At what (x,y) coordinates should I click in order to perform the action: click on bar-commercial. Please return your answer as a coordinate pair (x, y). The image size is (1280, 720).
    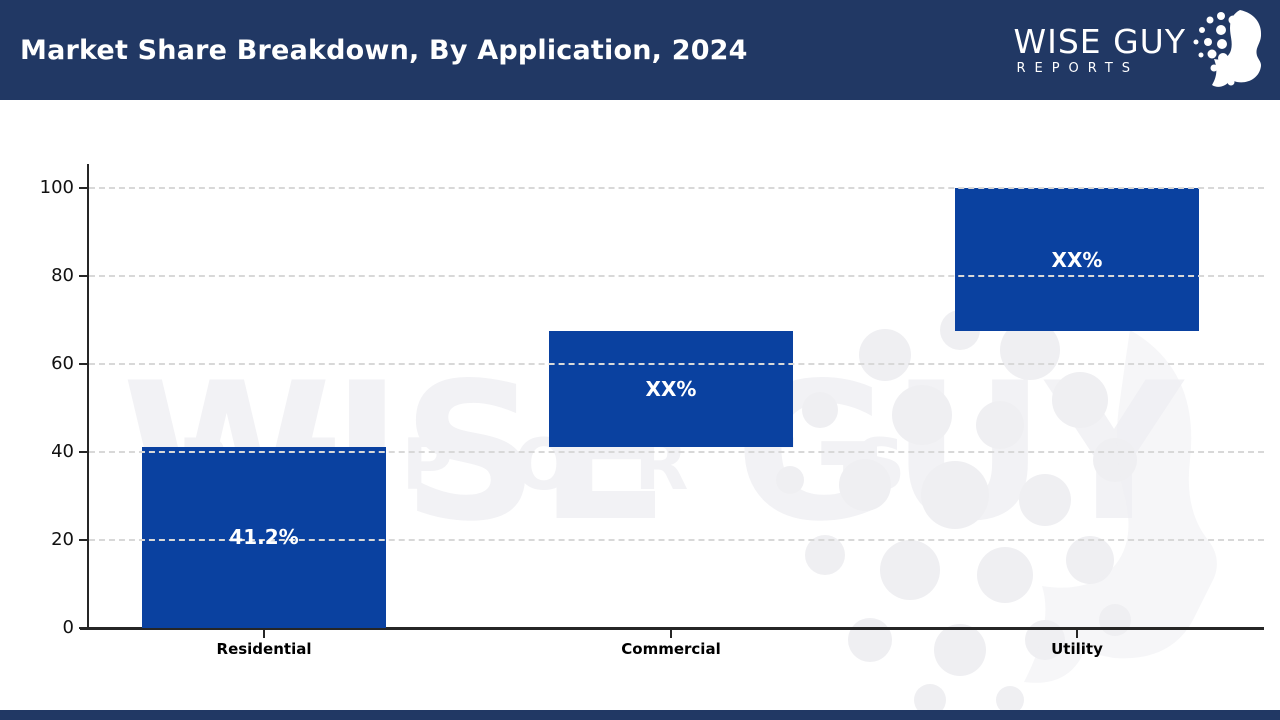
    Looking at the image, I should click on (671, 389).